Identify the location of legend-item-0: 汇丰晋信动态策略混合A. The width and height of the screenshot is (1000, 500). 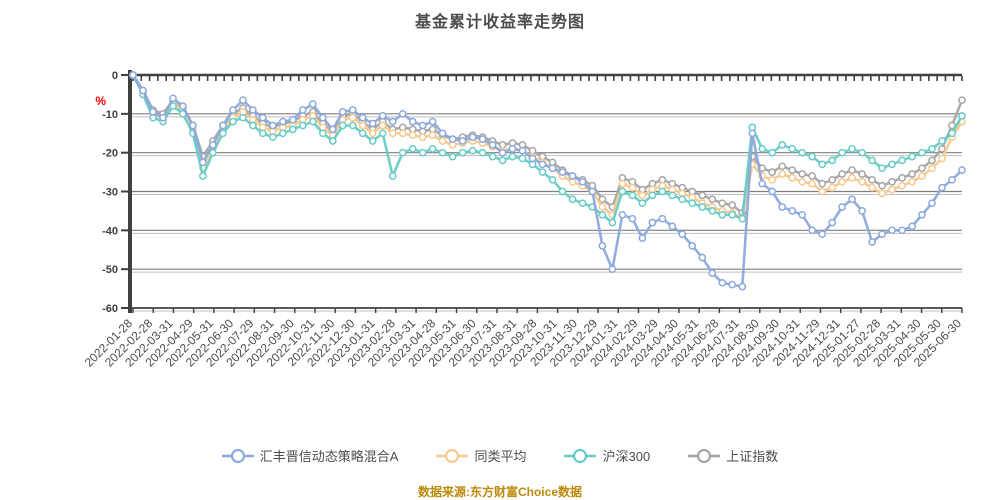
(309, 455).